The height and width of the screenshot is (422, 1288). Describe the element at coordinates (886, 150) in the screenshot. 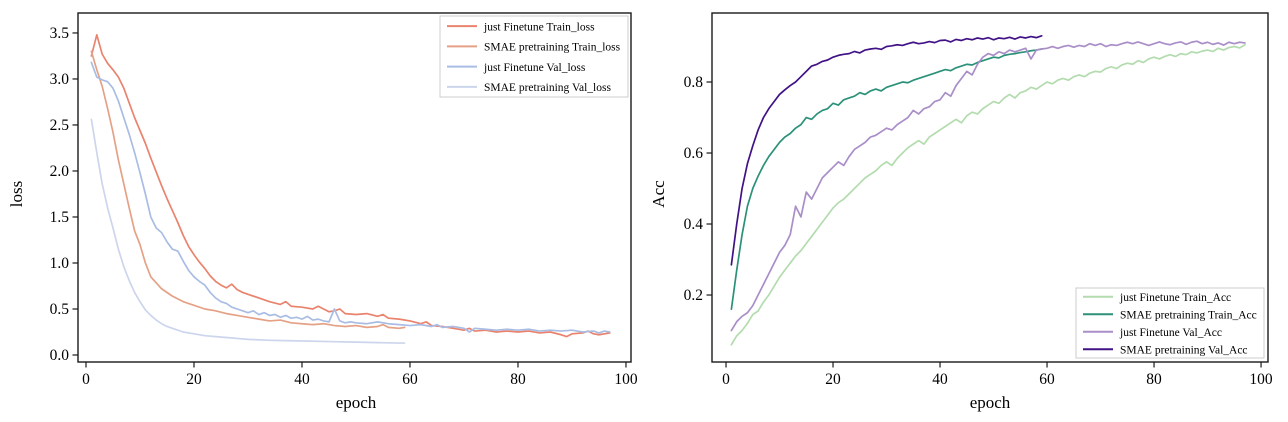

I see `series-smae-pretraining-val-acc` at that location.